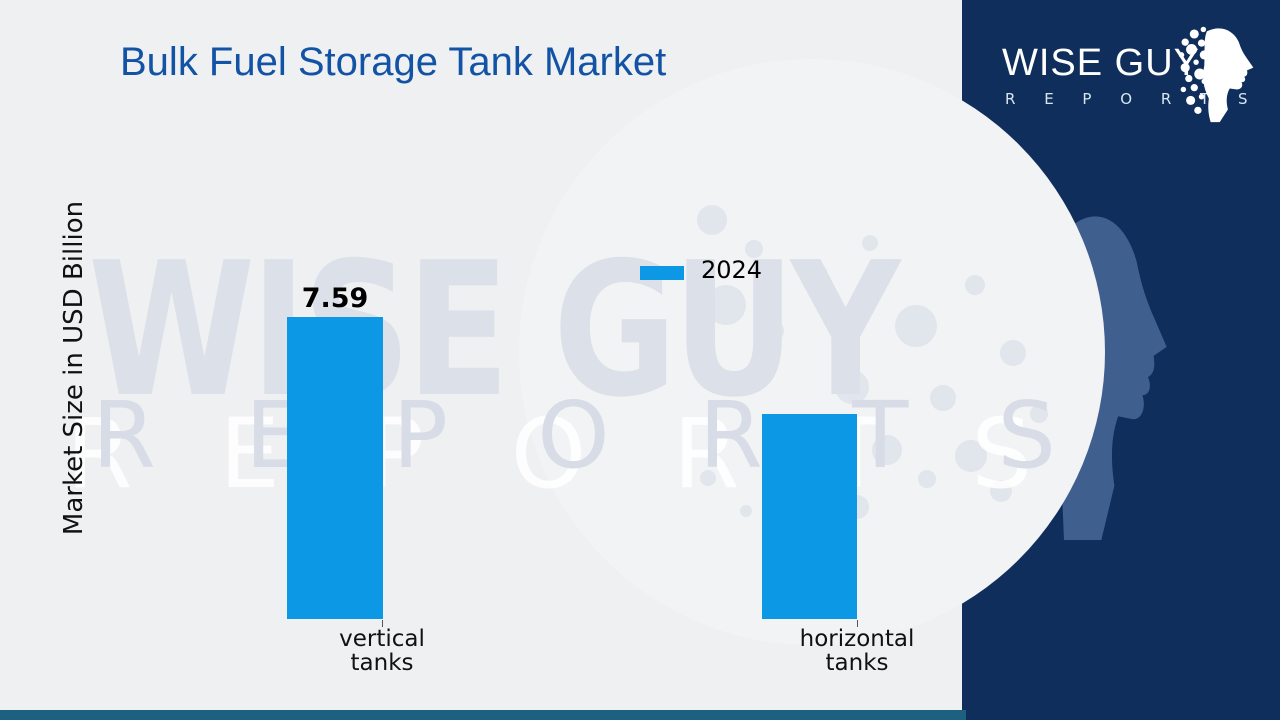 The height and width of the screenshot is (720, 1280). I want to click on logo-reports-text: R E P O R T S, so click(1132, 99).